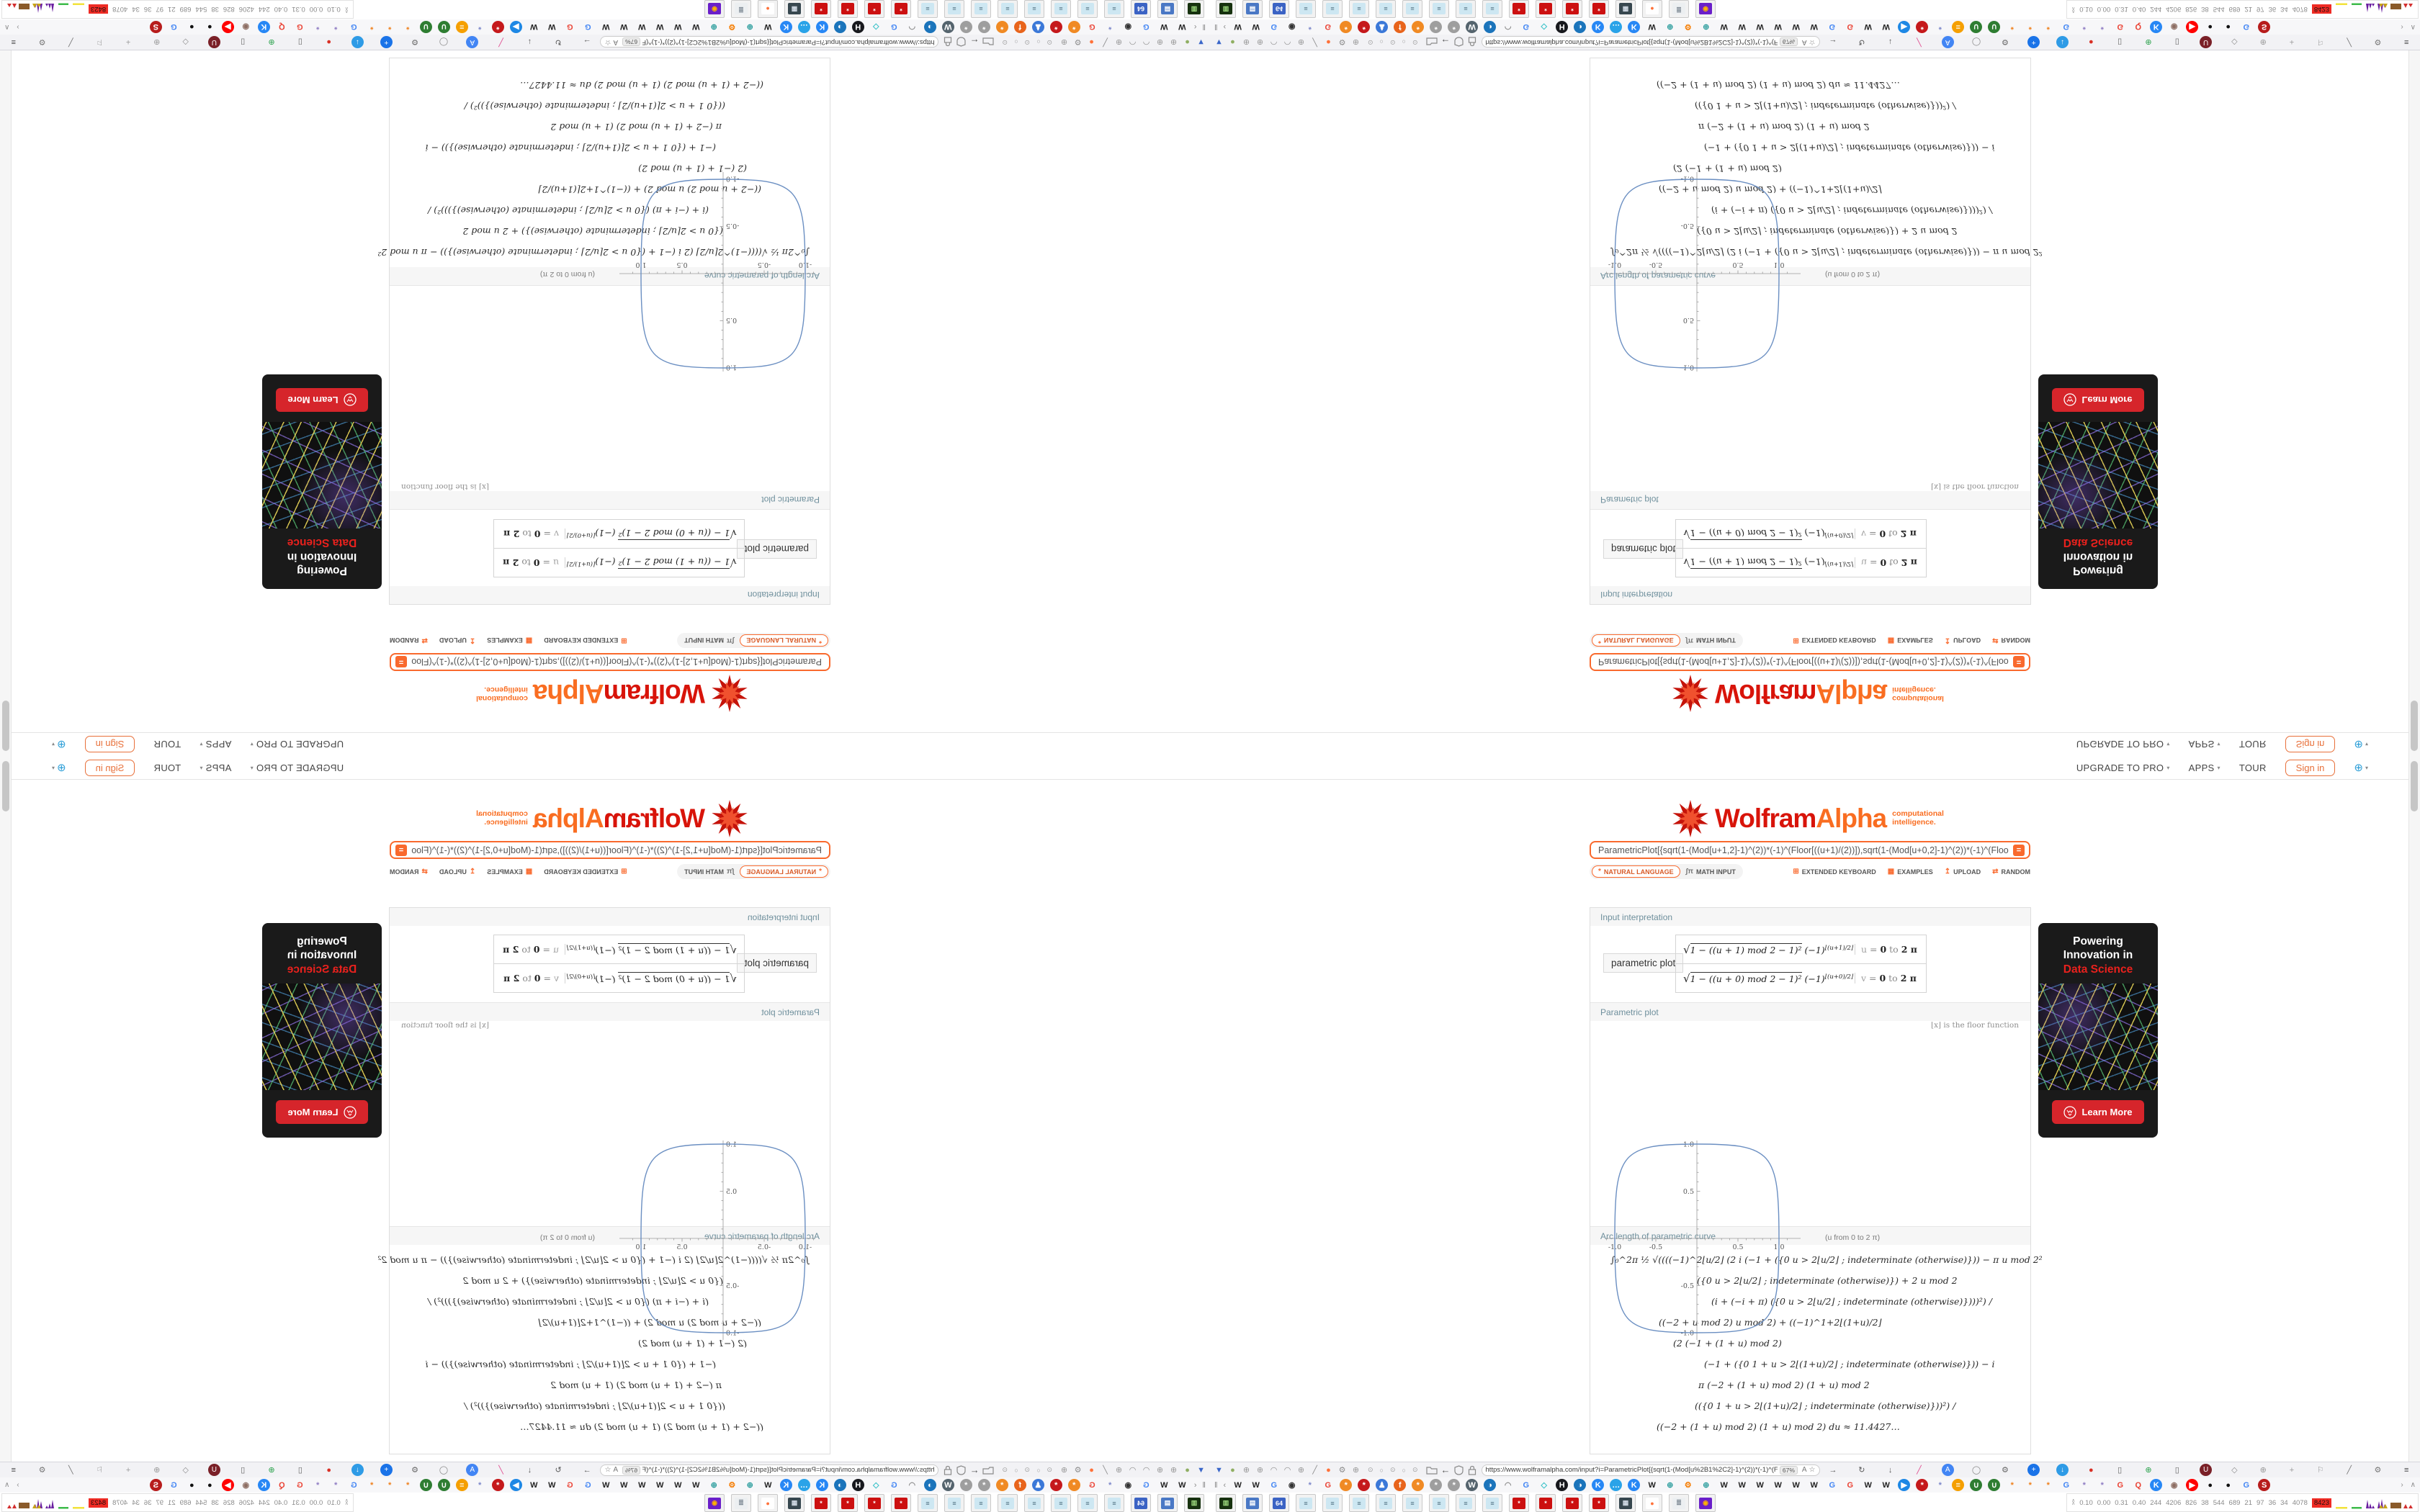  I want to click on earth-icon: ⊕, so click(271, 41).